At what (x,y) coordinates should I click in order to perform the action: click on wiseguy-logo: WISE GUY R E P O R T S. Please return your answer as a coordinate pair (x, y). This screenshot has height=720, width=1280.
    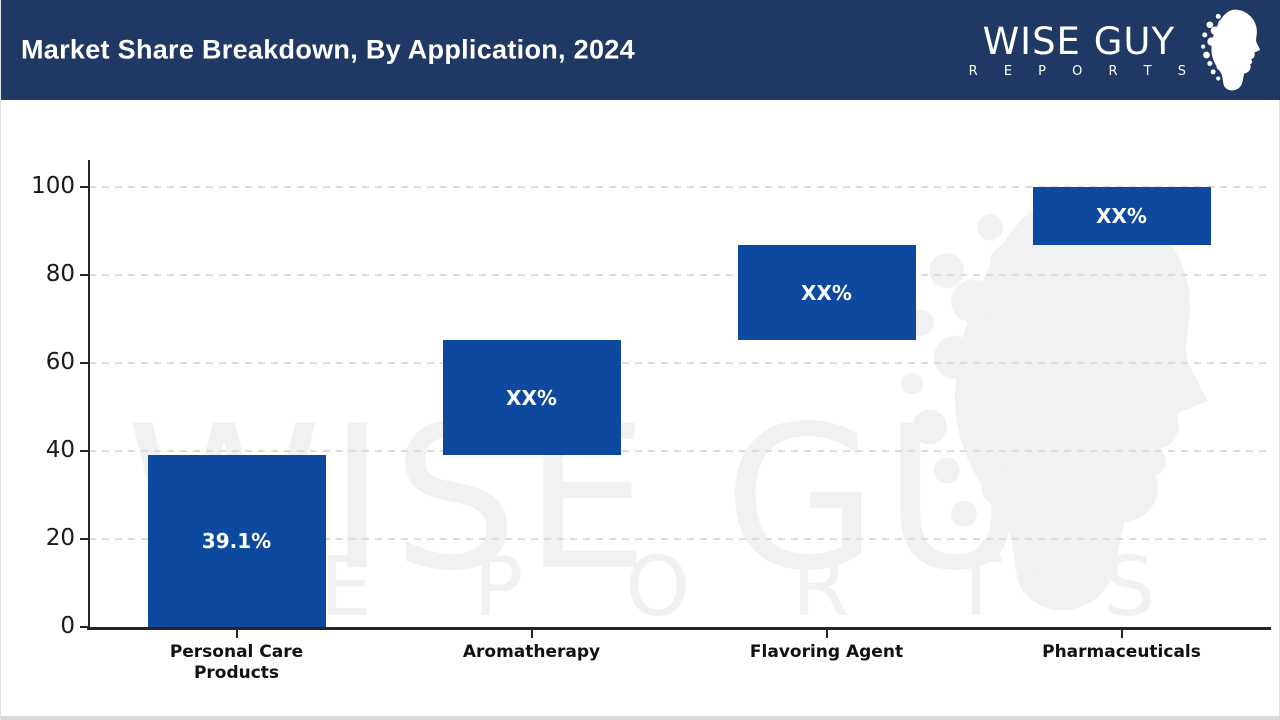
    Looking at the image, I should click on (1115, 50).